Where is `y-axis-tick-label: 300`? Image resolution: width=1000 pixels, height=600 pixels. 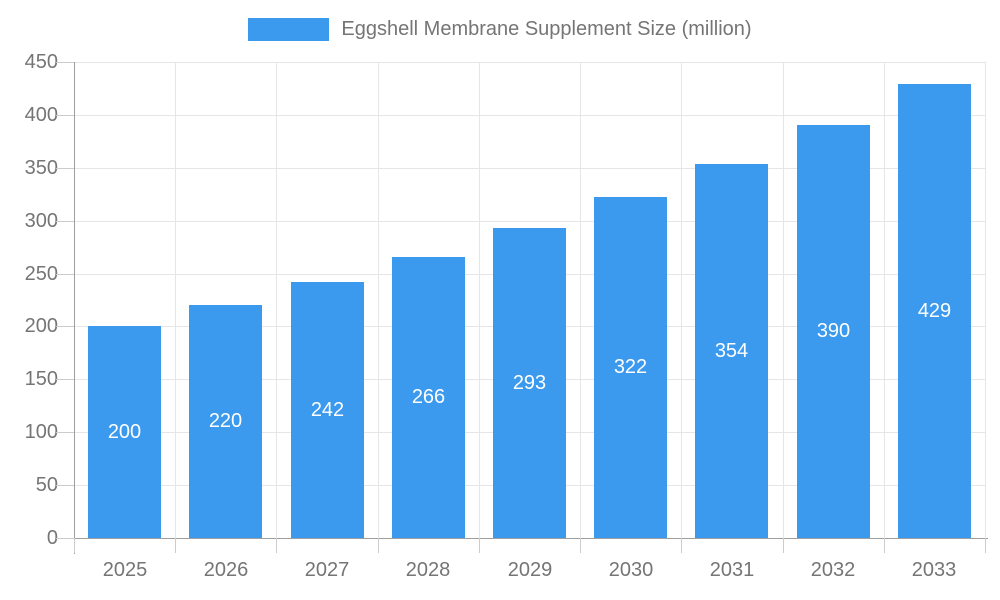 y-axis-tick-label: 300 is located at coordinates (41, 220).